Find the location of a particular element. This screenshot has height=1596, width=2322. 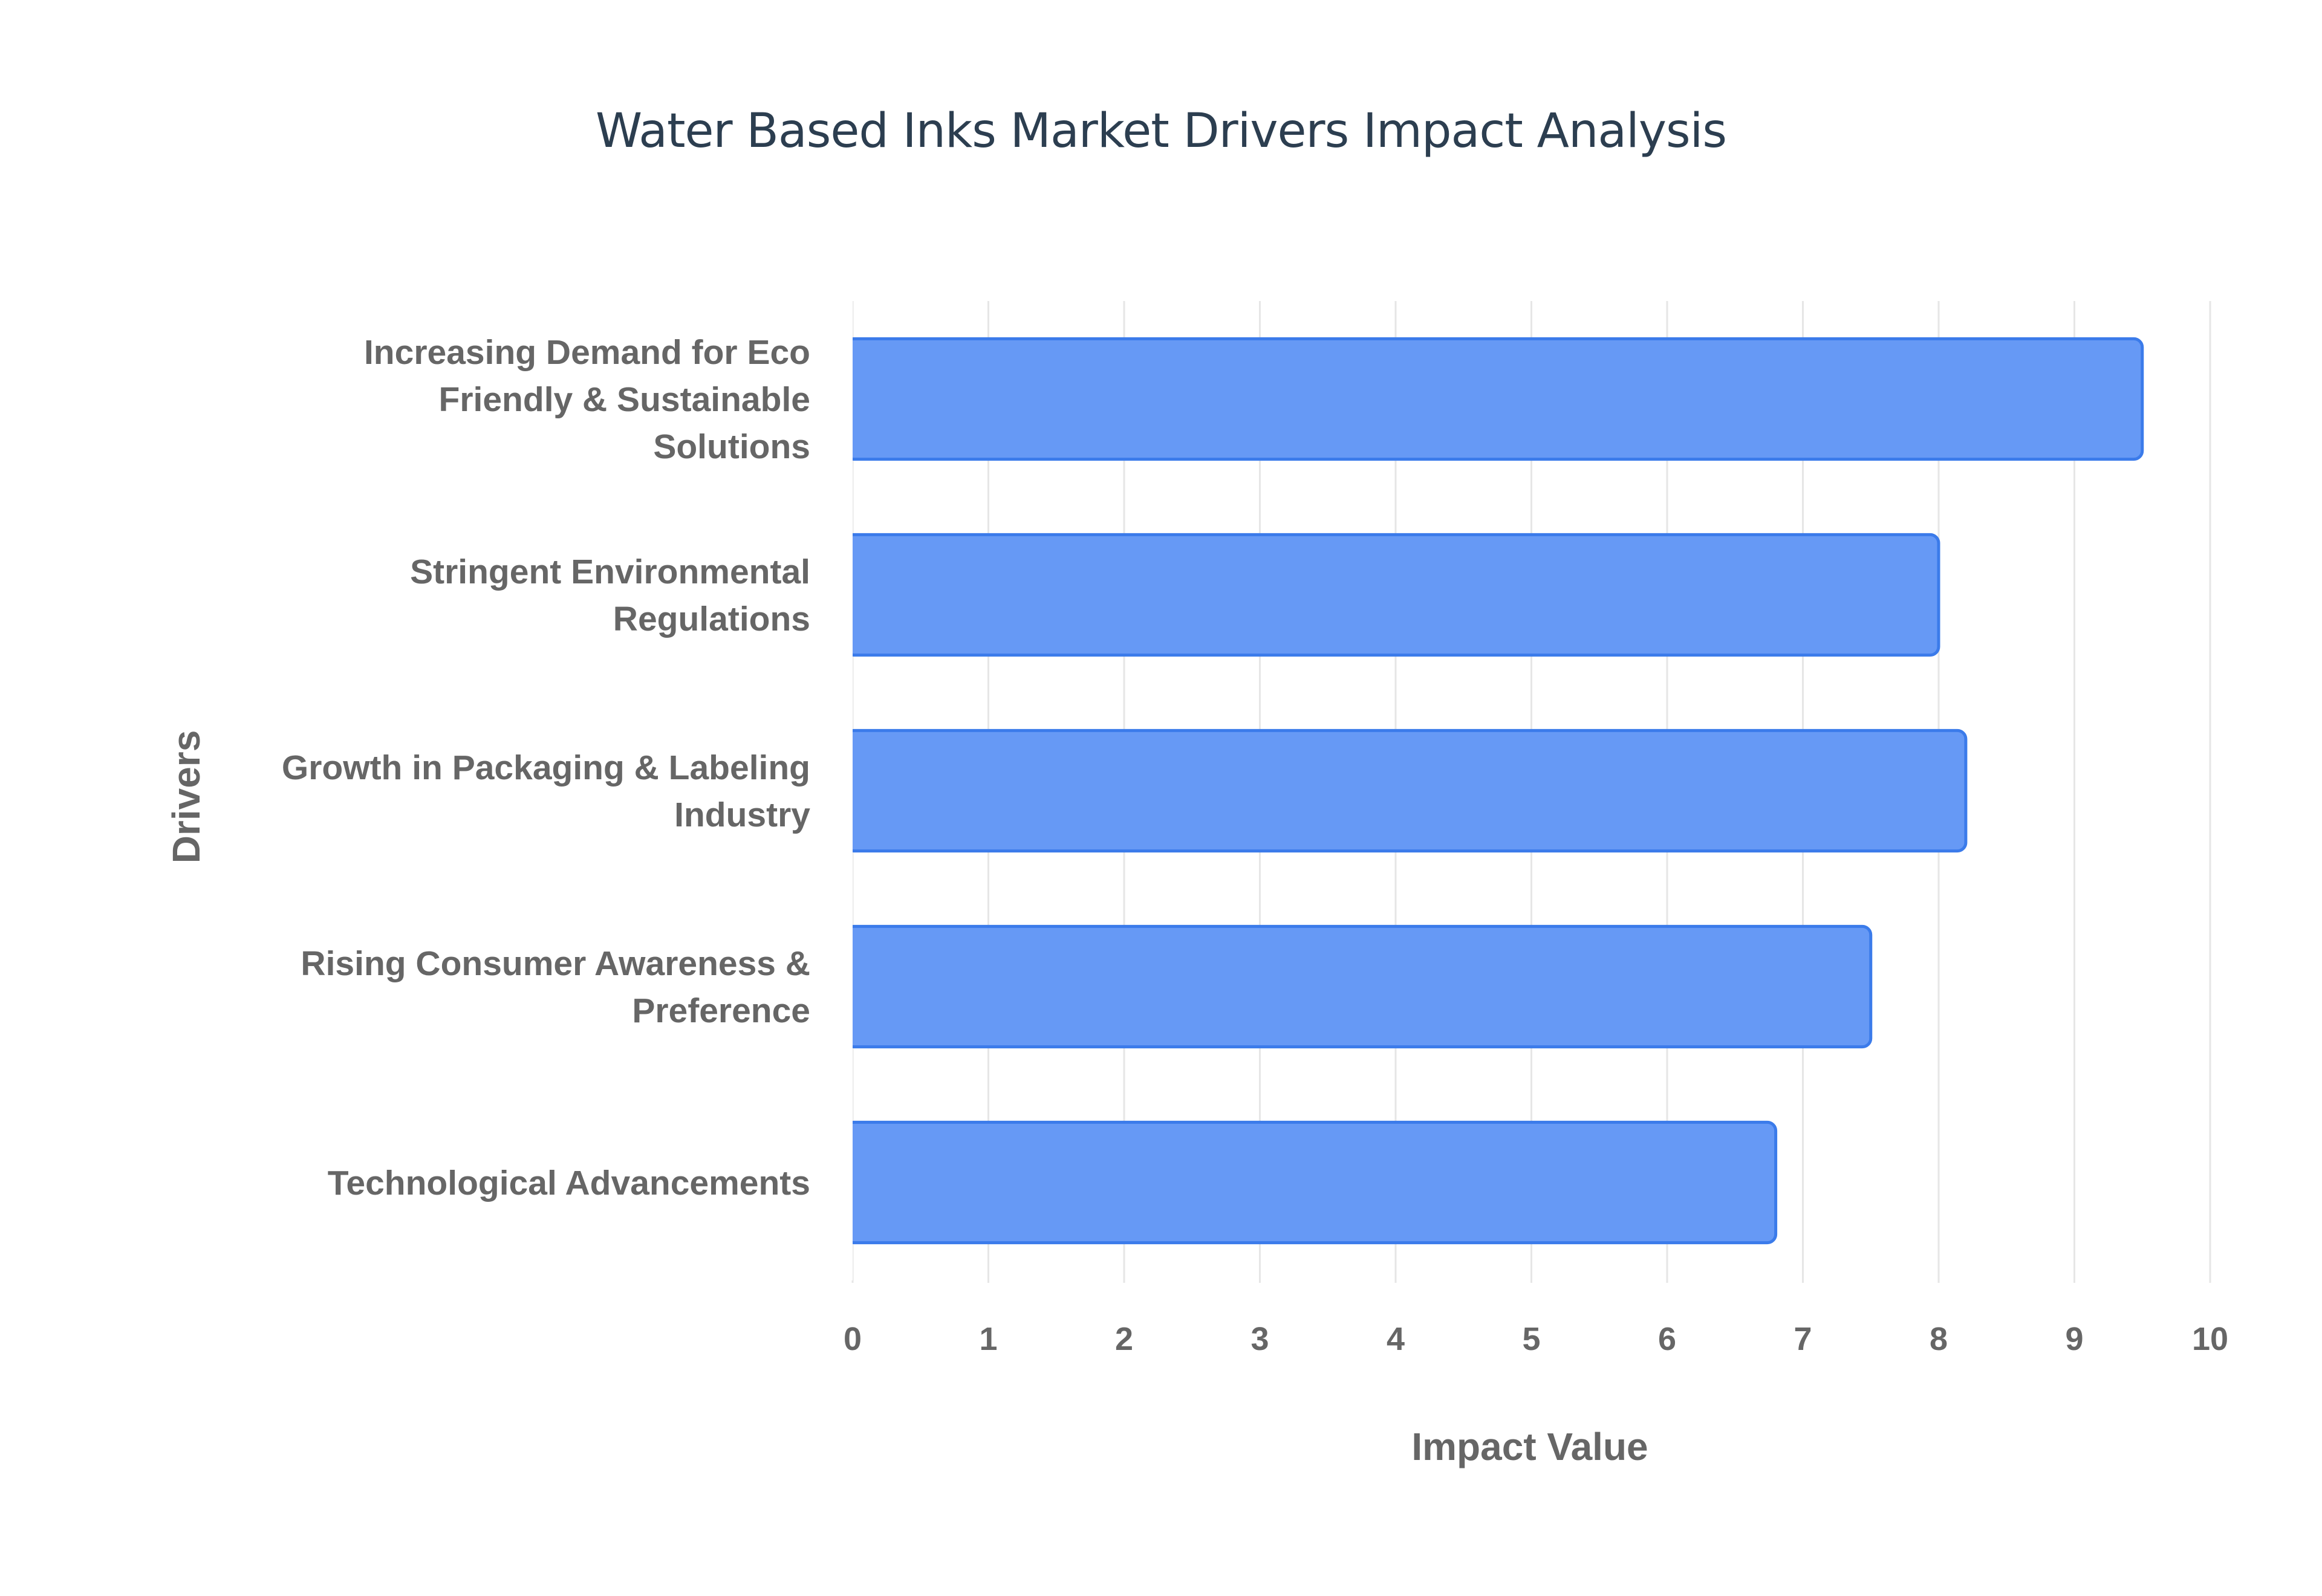

category-label: Technological Advancements is located at coordinates (569, 1183).